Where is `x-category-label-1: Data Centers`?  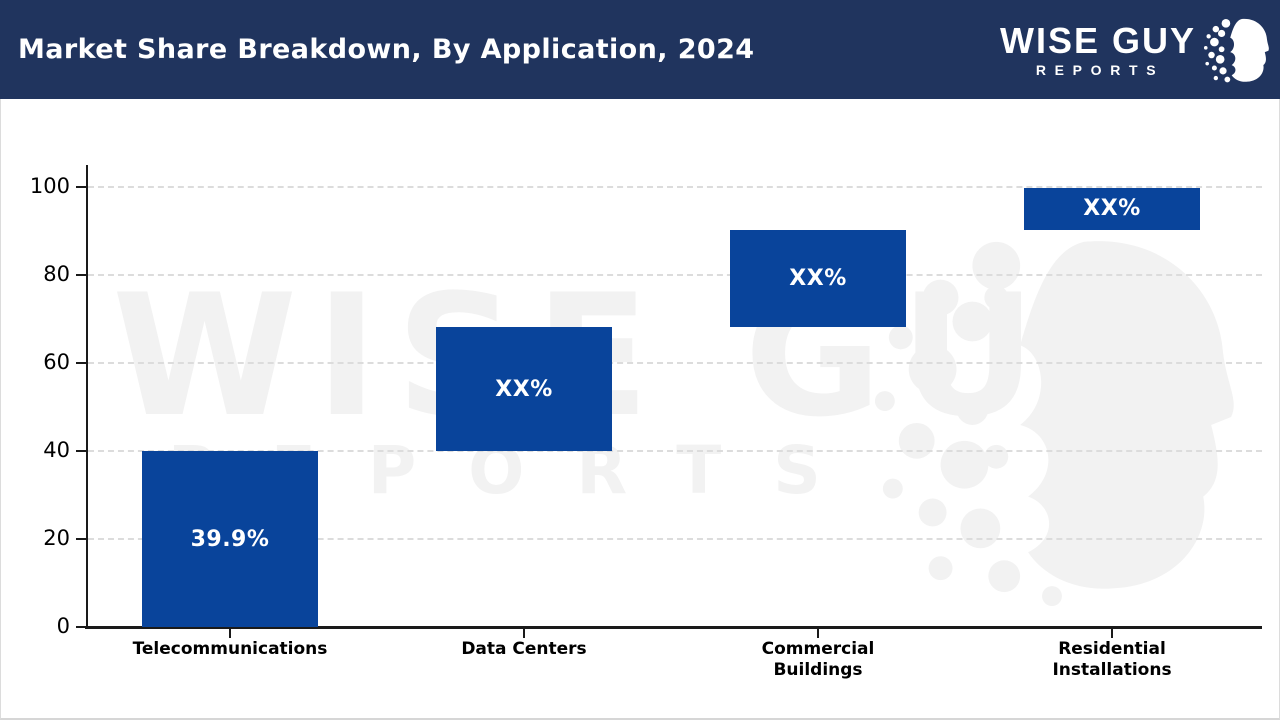 x-category-label-1: Data Centers is located at coordinates (524, 649).